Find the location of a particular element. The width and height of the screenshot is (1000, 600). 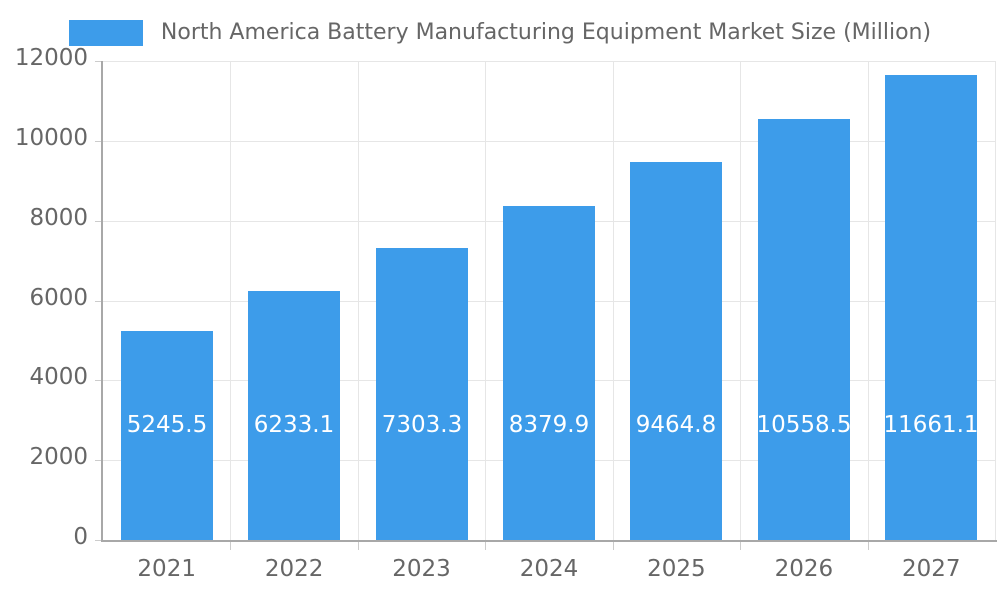

x-axis-line is located at coordinates (549, 541).